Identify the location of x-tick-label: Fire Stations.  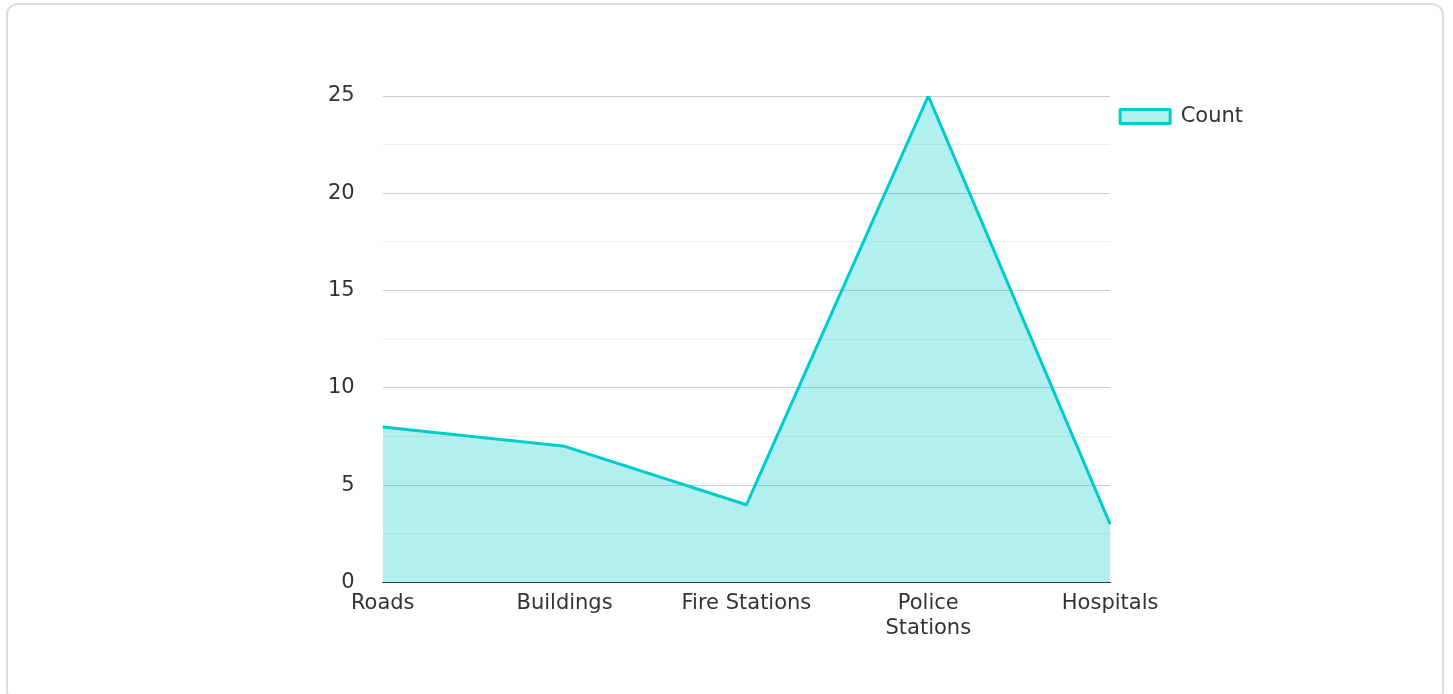
(746, 601).